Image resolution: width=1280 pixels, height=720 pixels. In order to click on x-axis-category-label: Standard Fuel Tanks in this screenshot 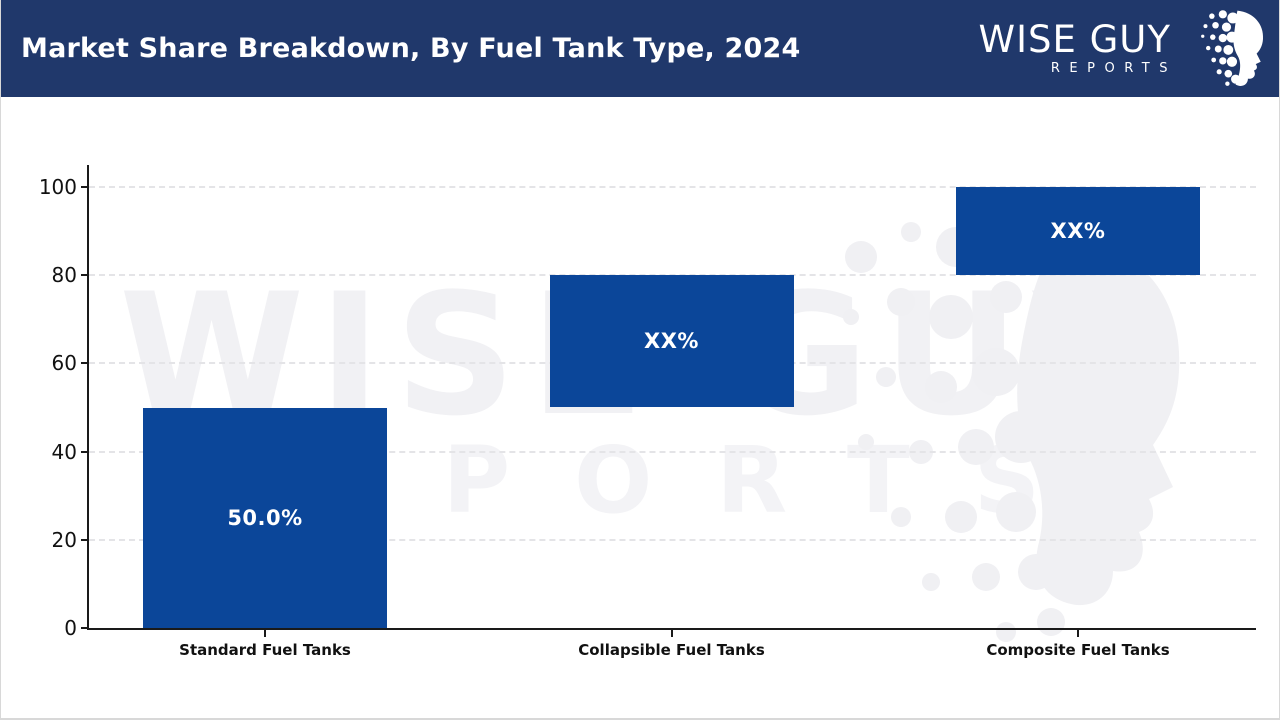, I will do `click(265, 650)`.